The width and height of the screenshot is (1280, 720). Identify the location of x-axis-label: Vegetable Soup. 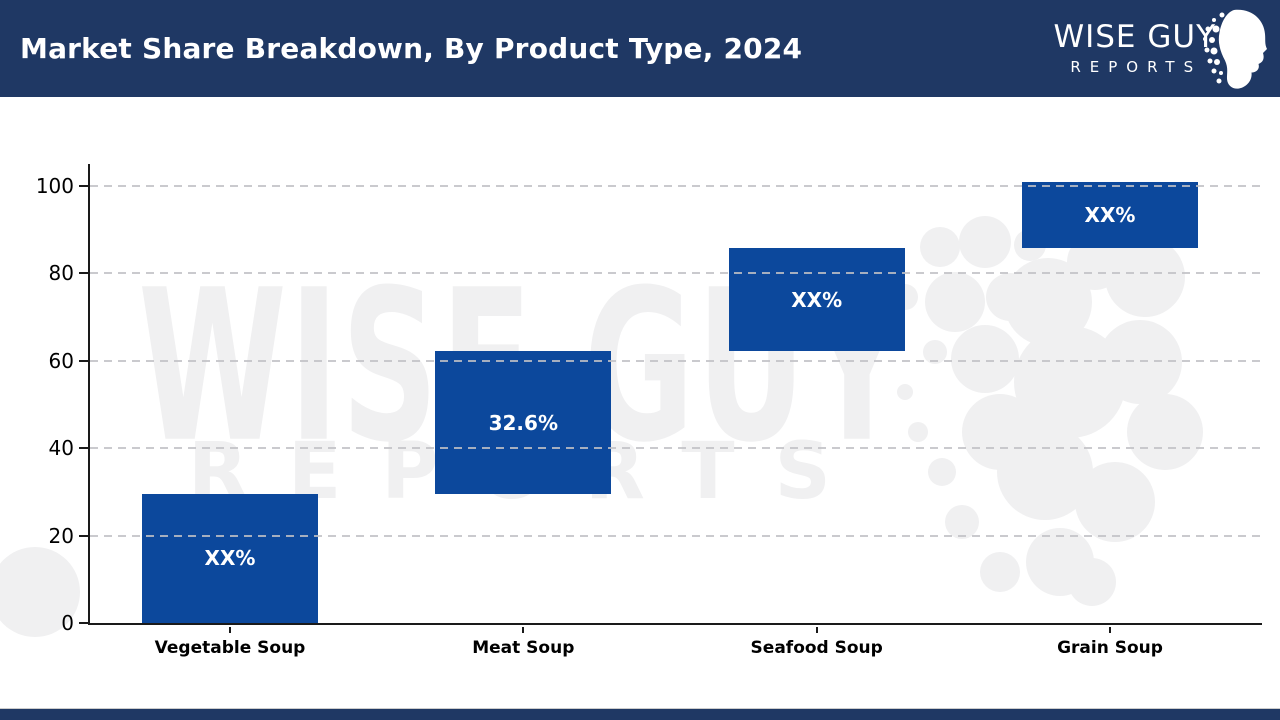
(230, 648).